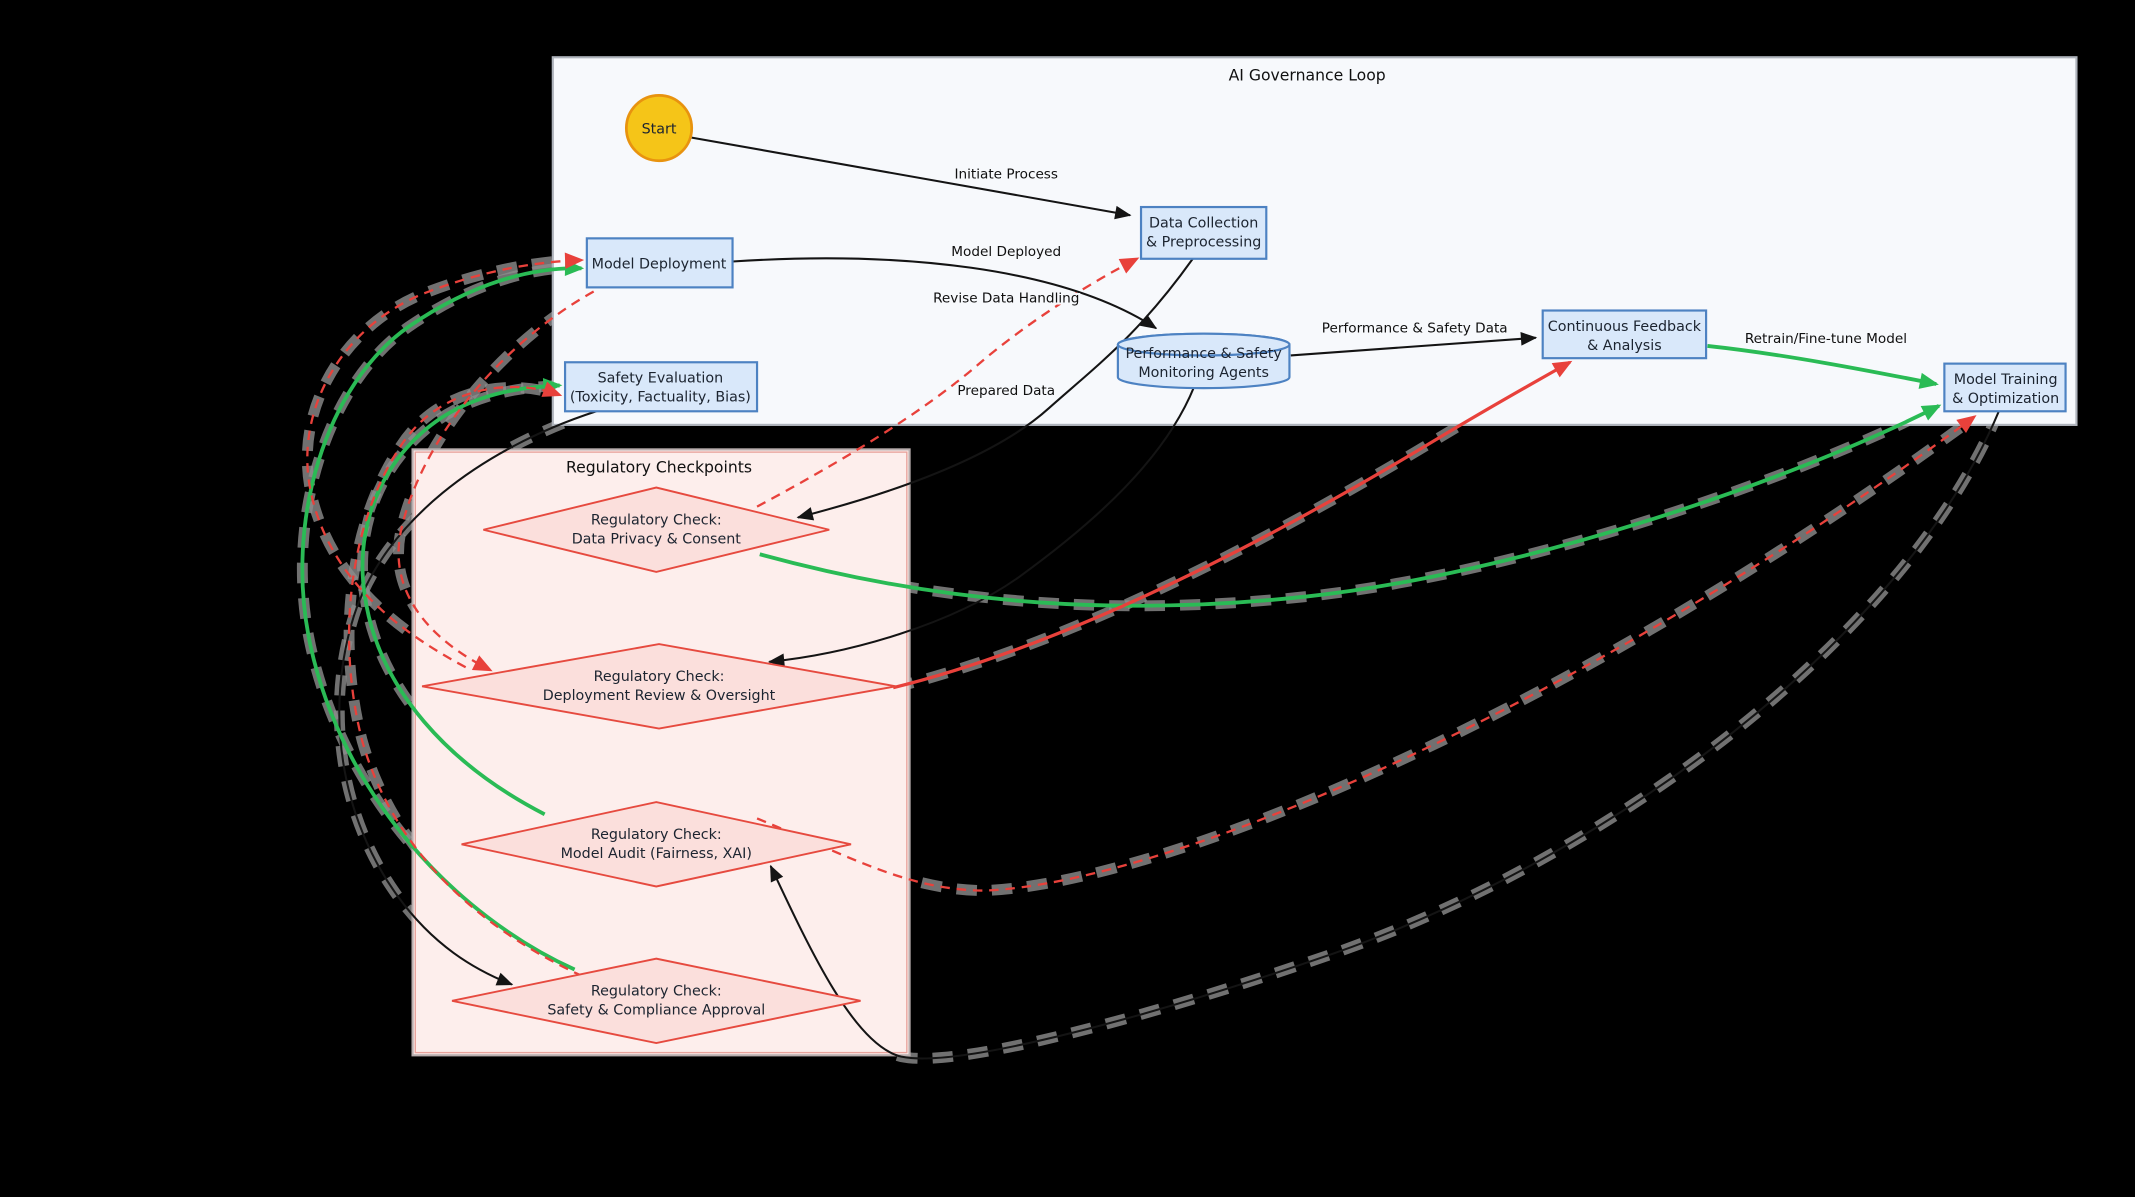 This screenshot has height=1197, width=2135. Describe the element at coordinates (496, 481) in the screenshot. I see `edge-deployment-to-deployment-check-submit` at that location.